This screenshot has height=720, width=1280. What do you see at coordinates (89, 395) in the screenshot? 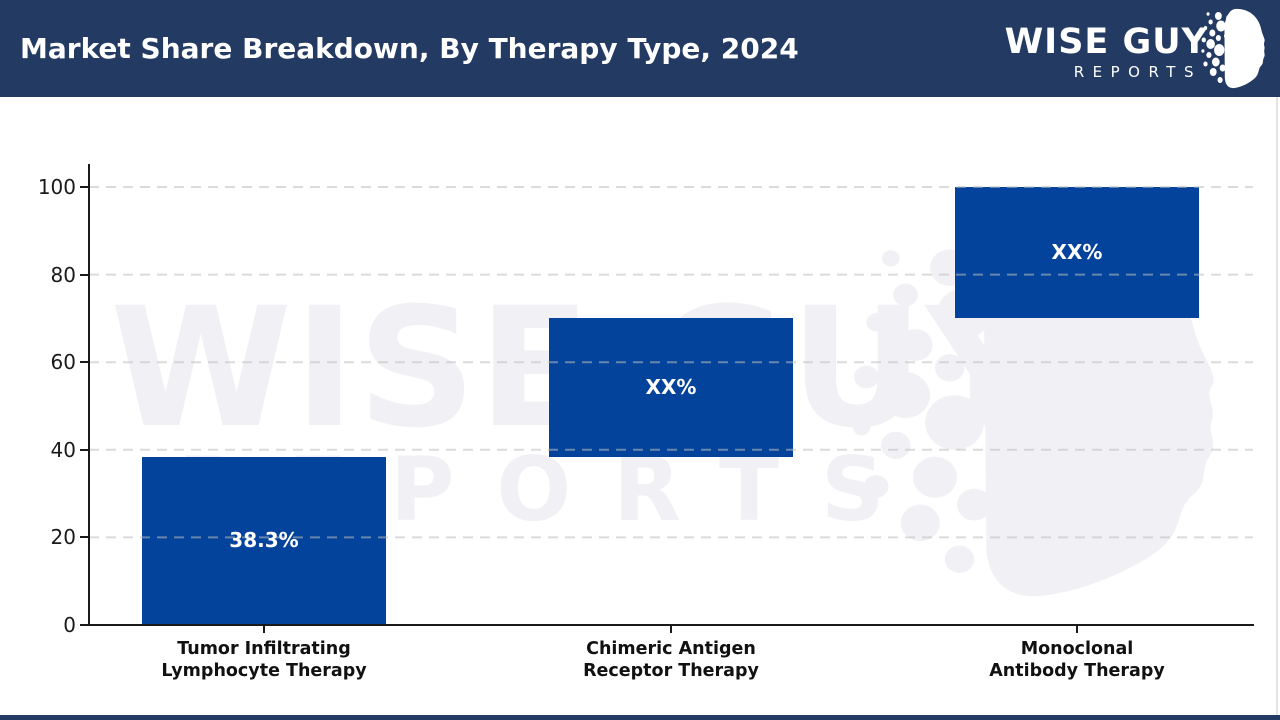
I see `y-axis-line` at bounding box center [89, 395].